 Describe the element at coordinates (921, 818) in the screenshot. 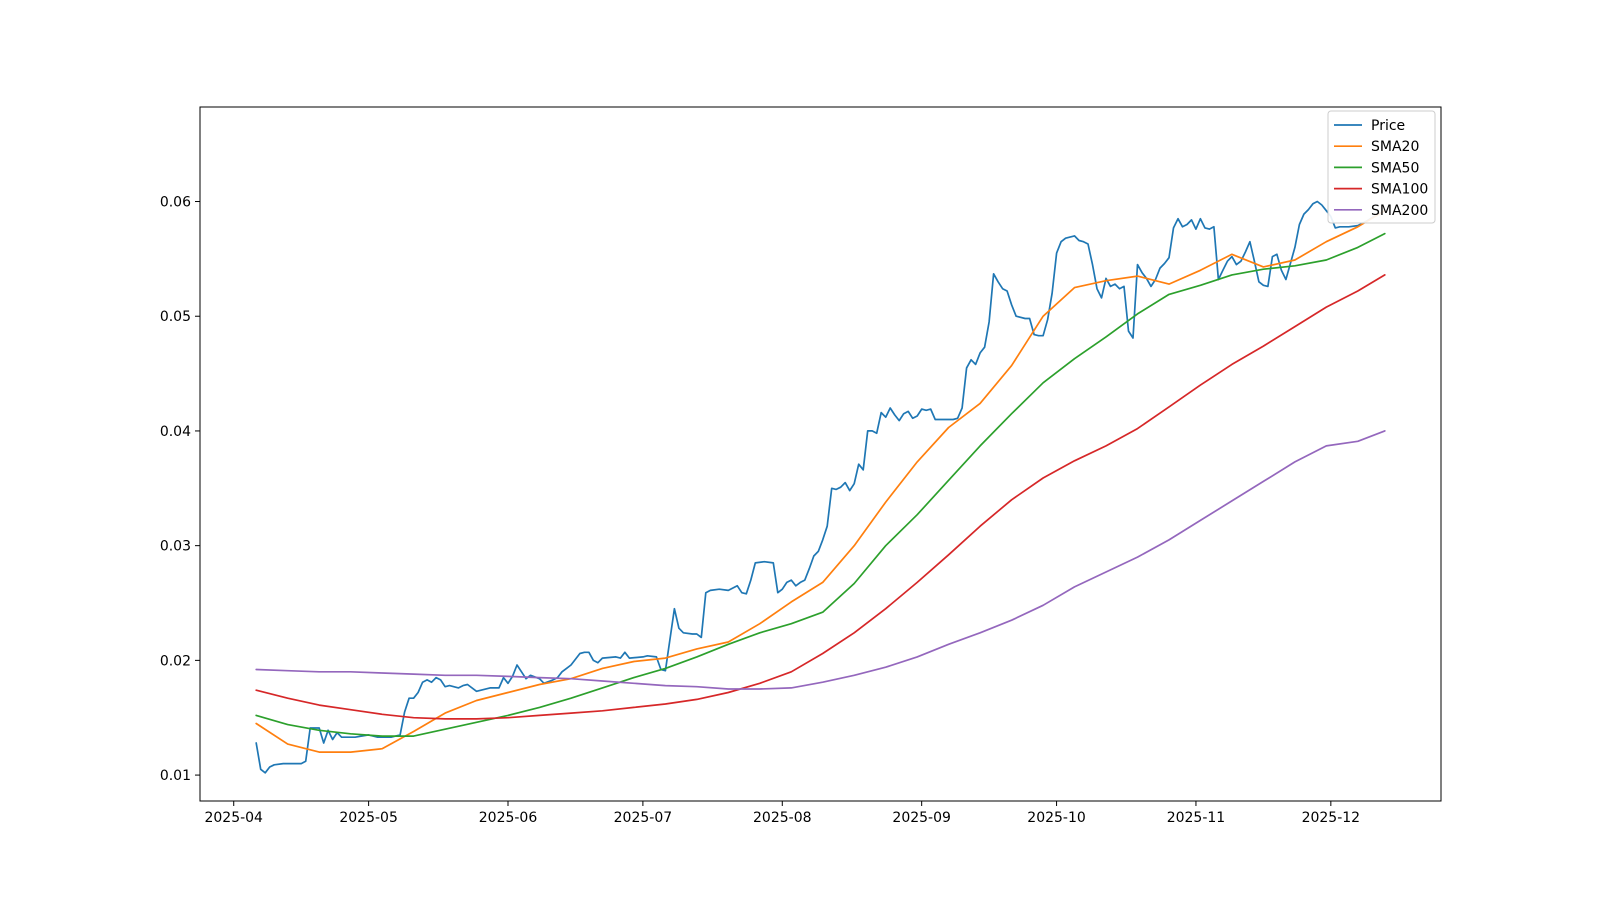

I see `x-tick-label: 2025-09` at that location.